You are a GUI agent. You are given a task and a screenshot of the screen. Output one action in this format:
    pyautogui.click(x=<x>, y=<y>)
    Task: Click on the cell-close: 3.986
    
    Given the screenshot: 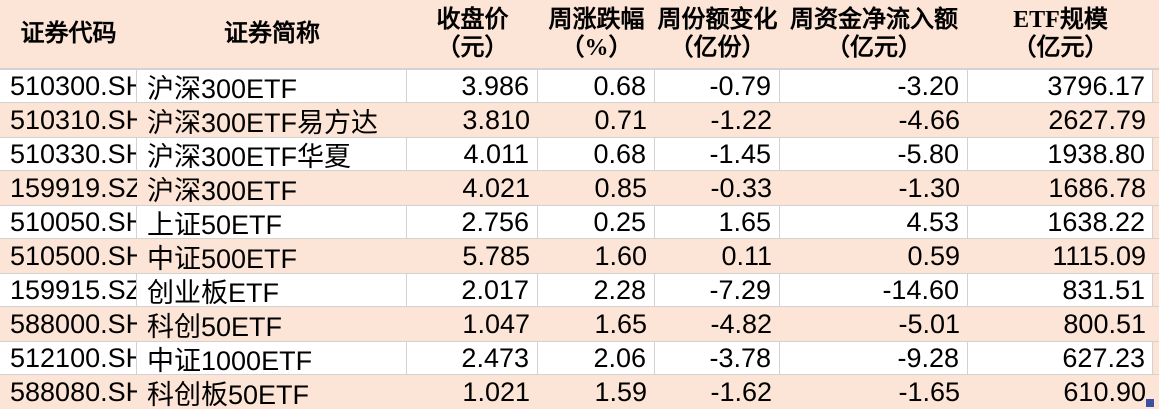 What is the action you would take?
    pyautogui.click(x=472, y=86)
    